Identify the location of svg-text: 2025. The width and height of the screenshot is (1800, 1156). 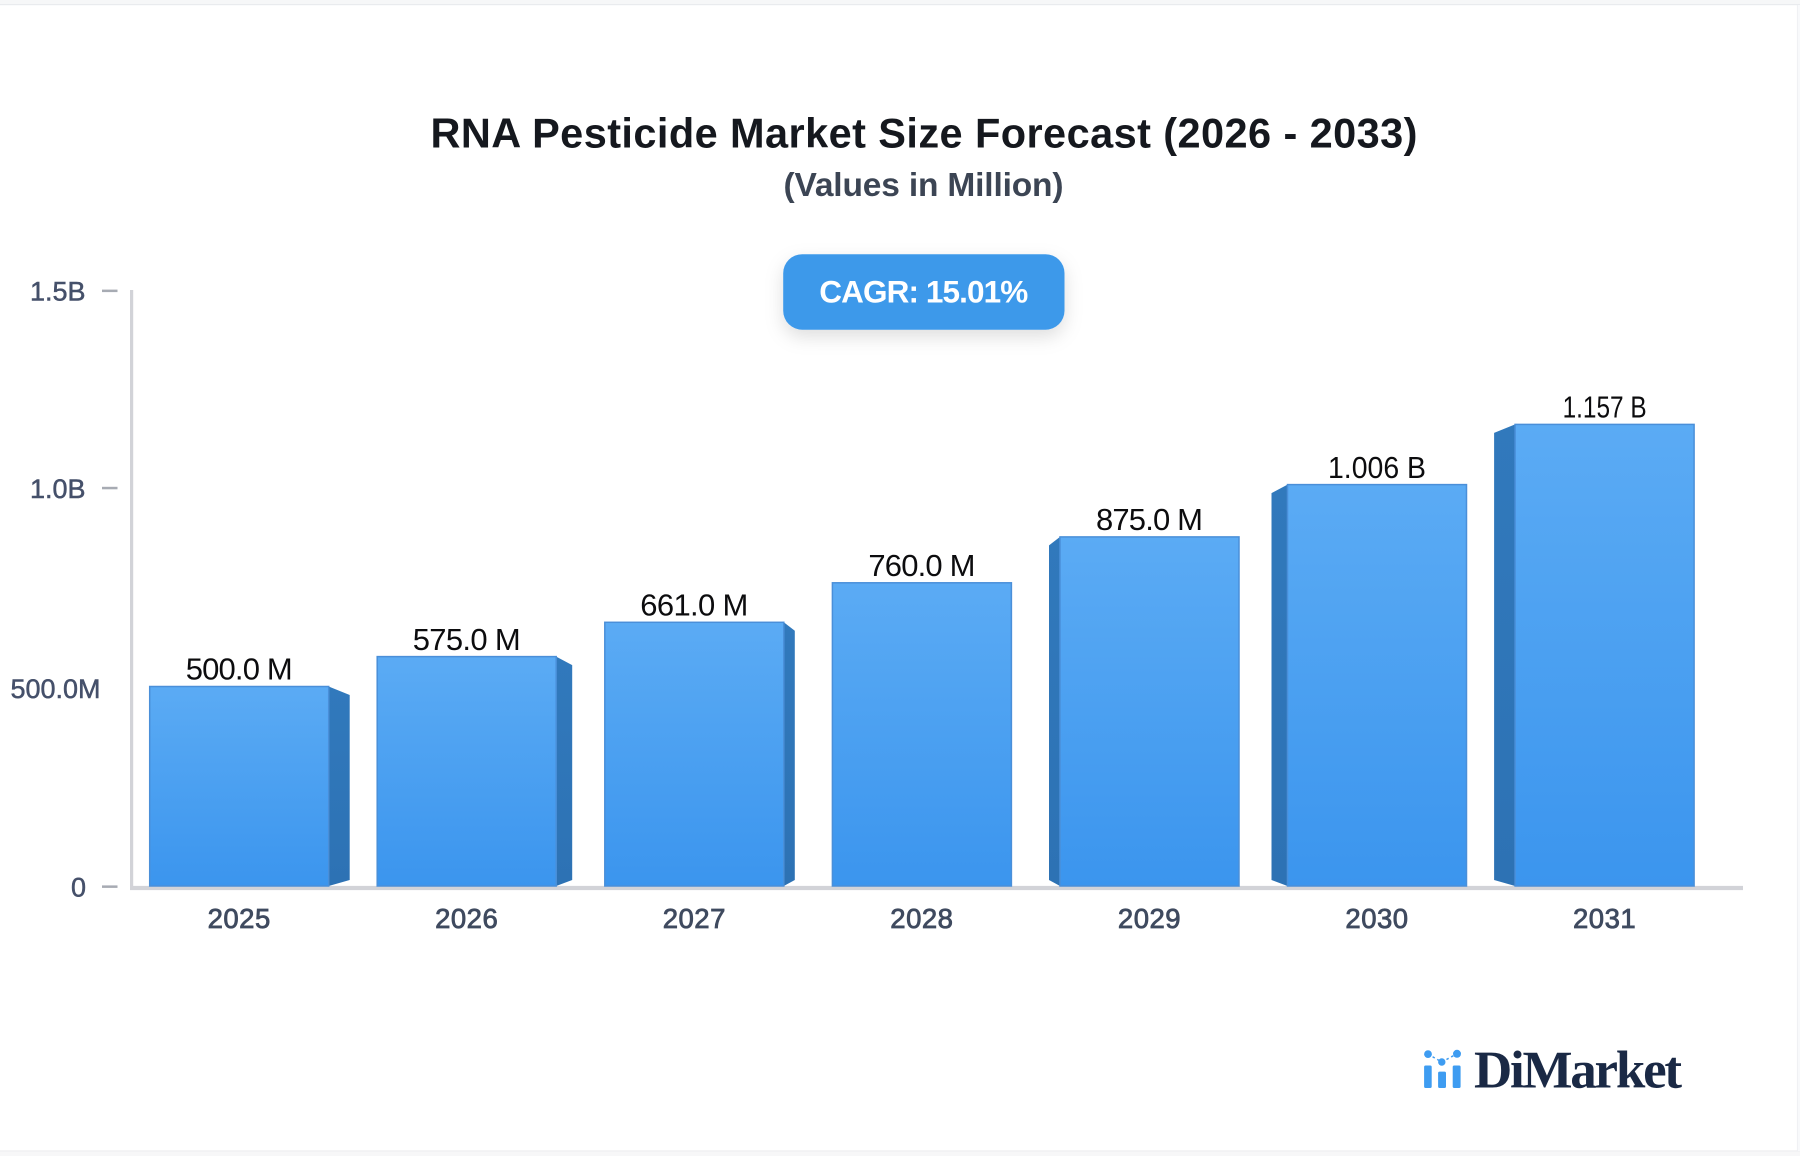
(239, 918).